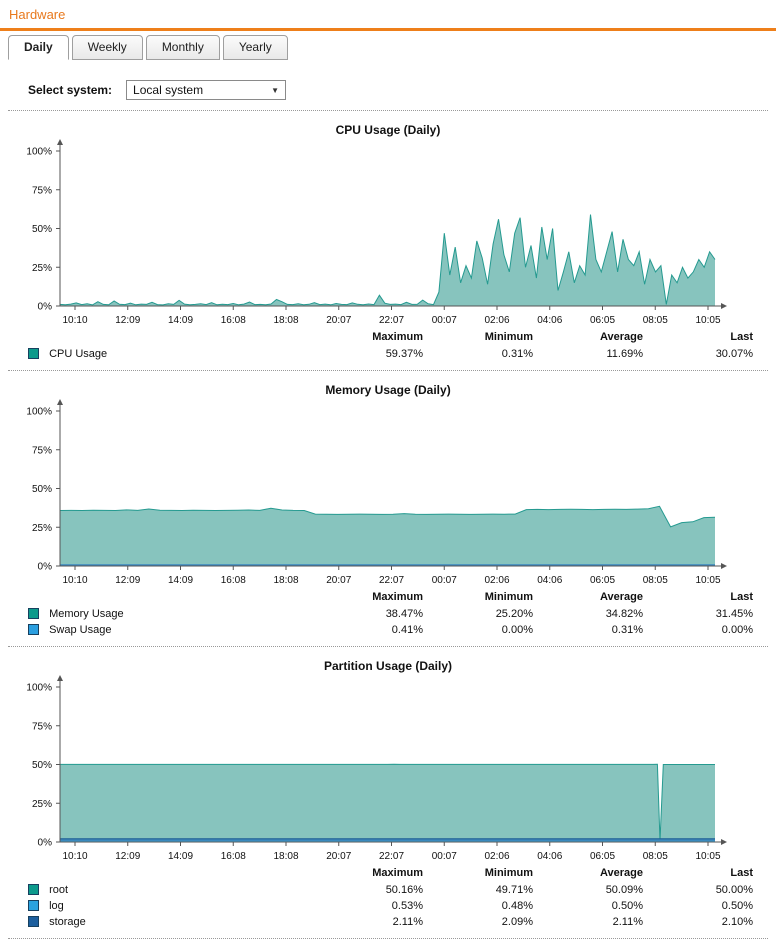  I want to click on stat-last: 0.00%, so click(737, 630).